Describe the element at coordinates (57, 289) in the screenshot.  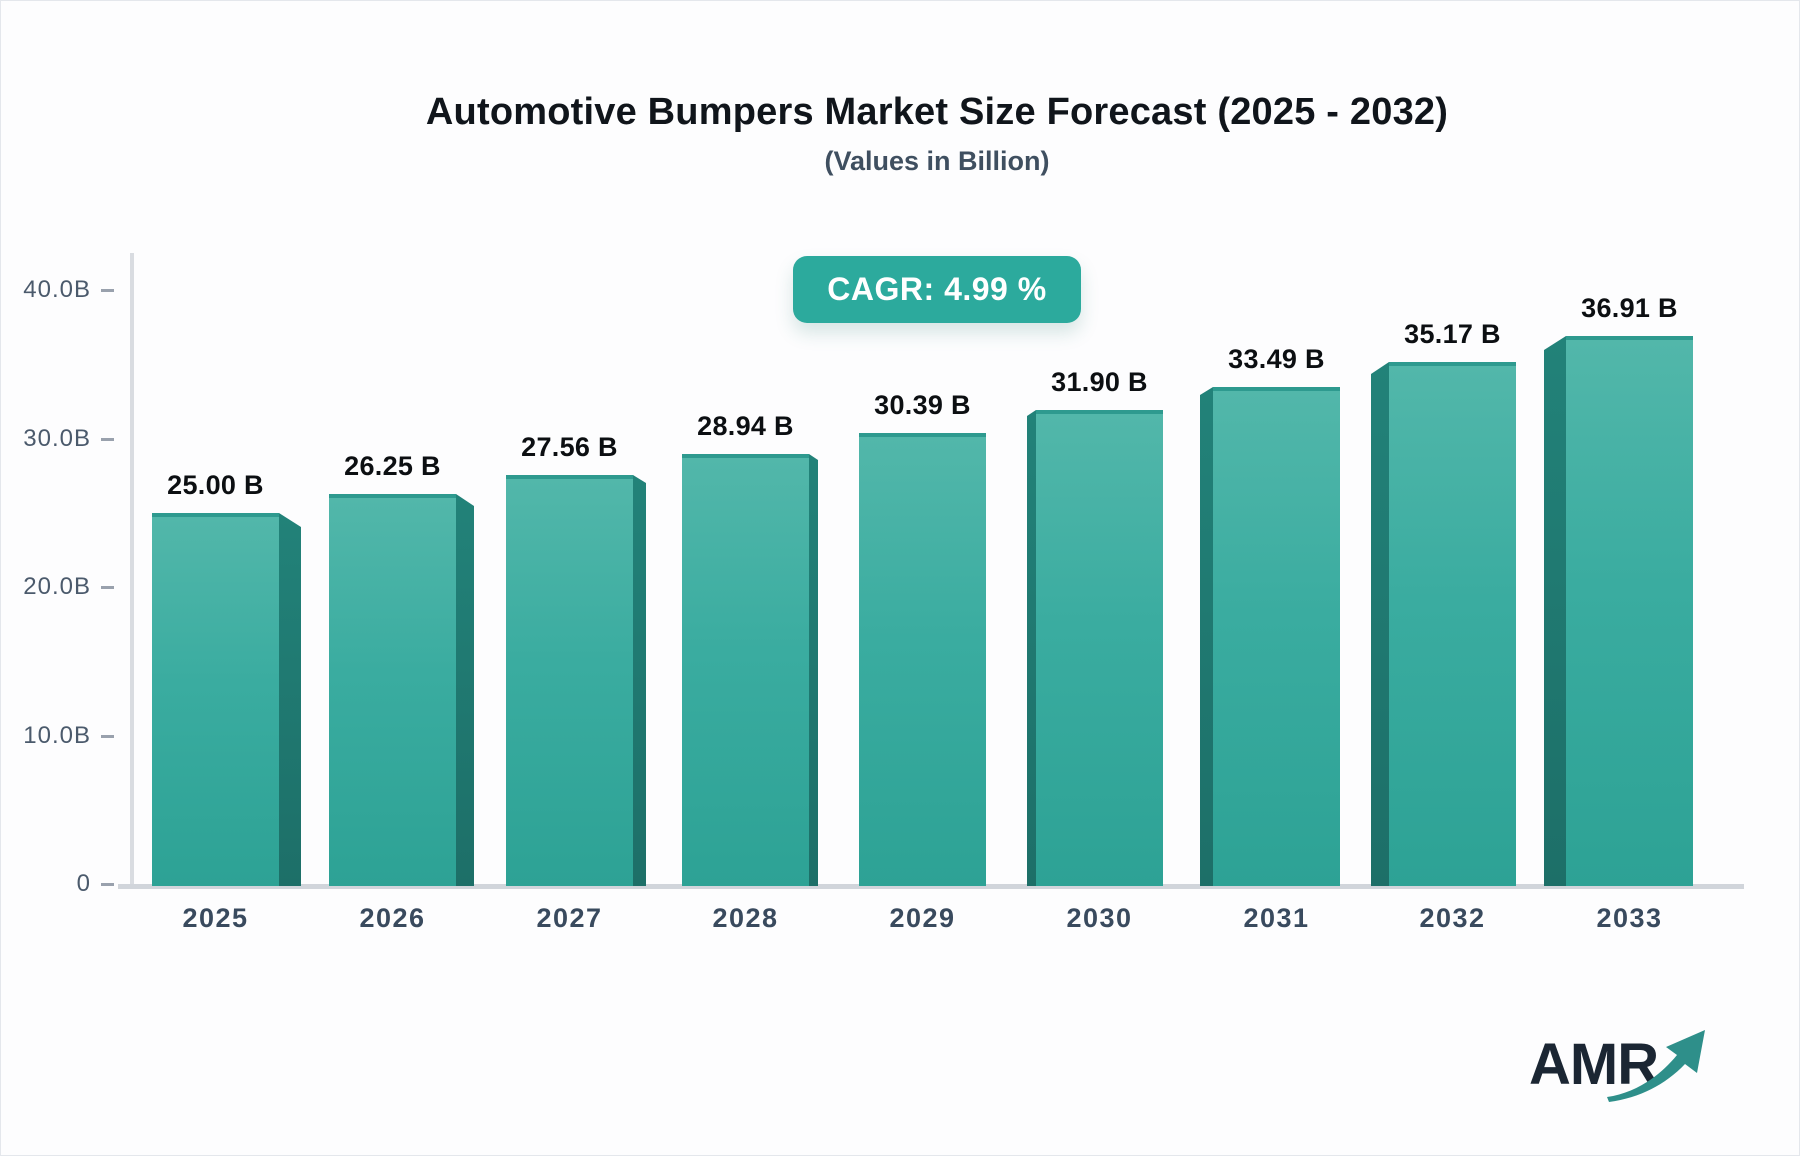
I see `y-tick-label: 40.0B` at that location.